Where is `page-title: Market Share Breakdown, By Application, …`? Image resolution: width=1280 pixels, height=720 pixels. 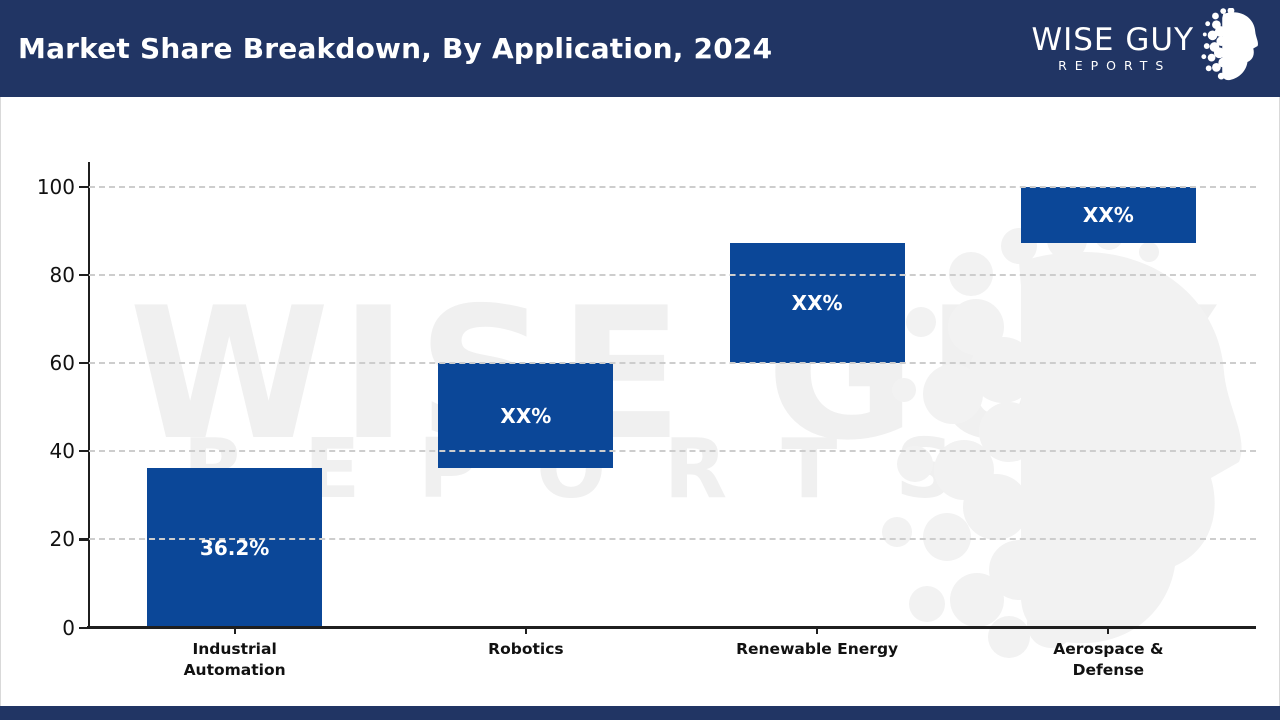
page-title: Market Share Breakdown, By Application, … is located at coordinates (395, 48).